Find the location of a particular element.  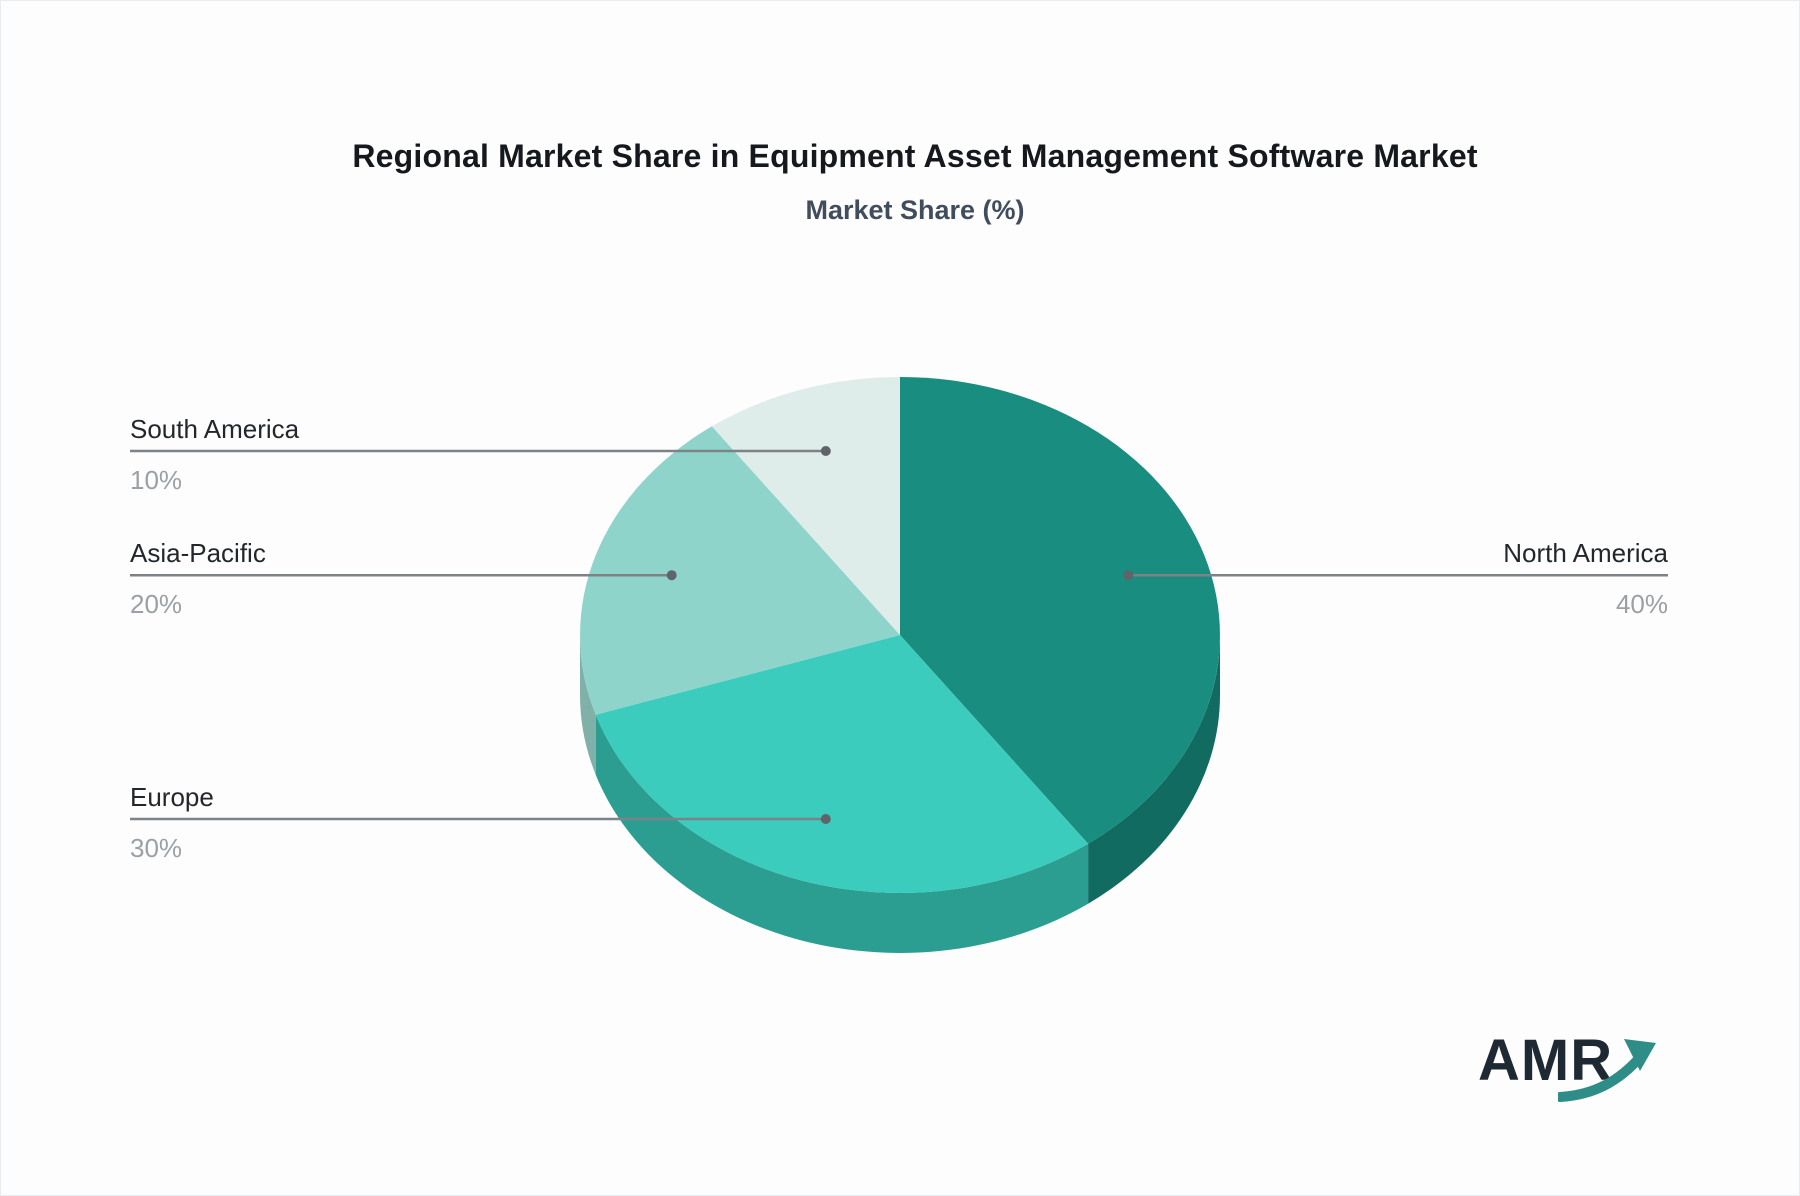

slice-value-asia-pacific: 20% is located at coordinates (156, 604).